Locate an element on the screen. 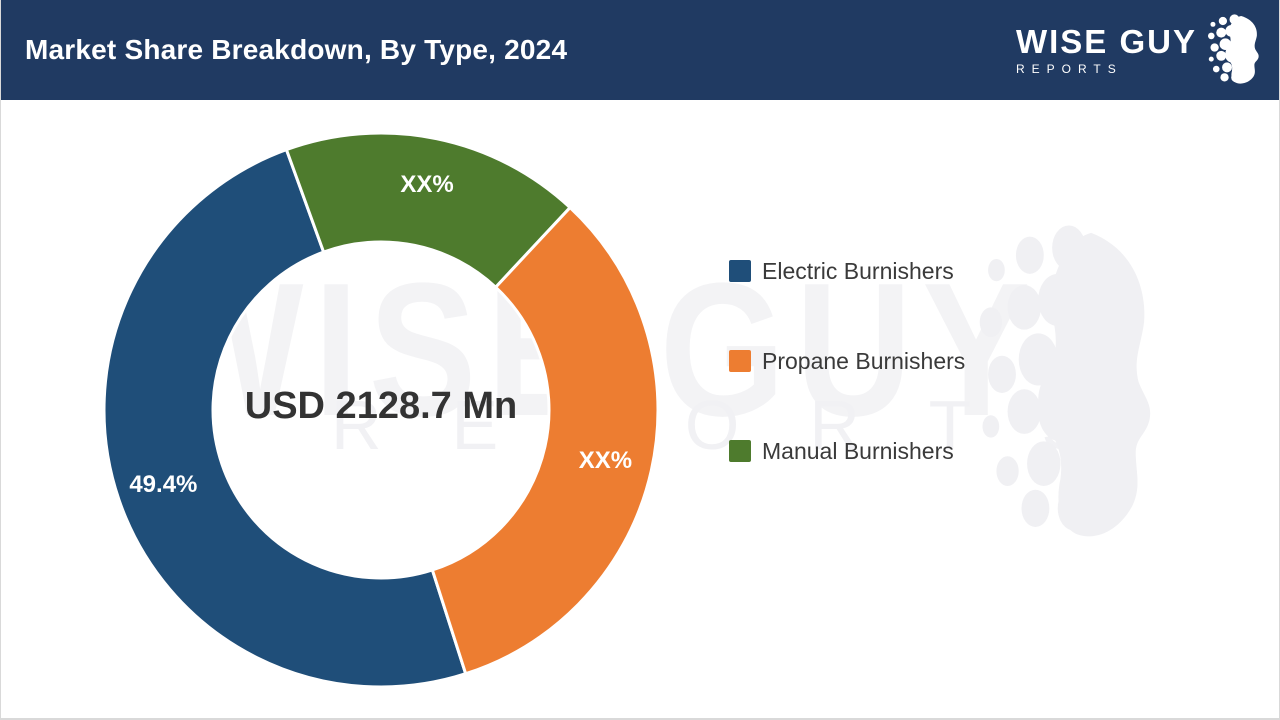  legend-item-manual-burnishers: Manual Burnishers is located at coordinates (847, 451).